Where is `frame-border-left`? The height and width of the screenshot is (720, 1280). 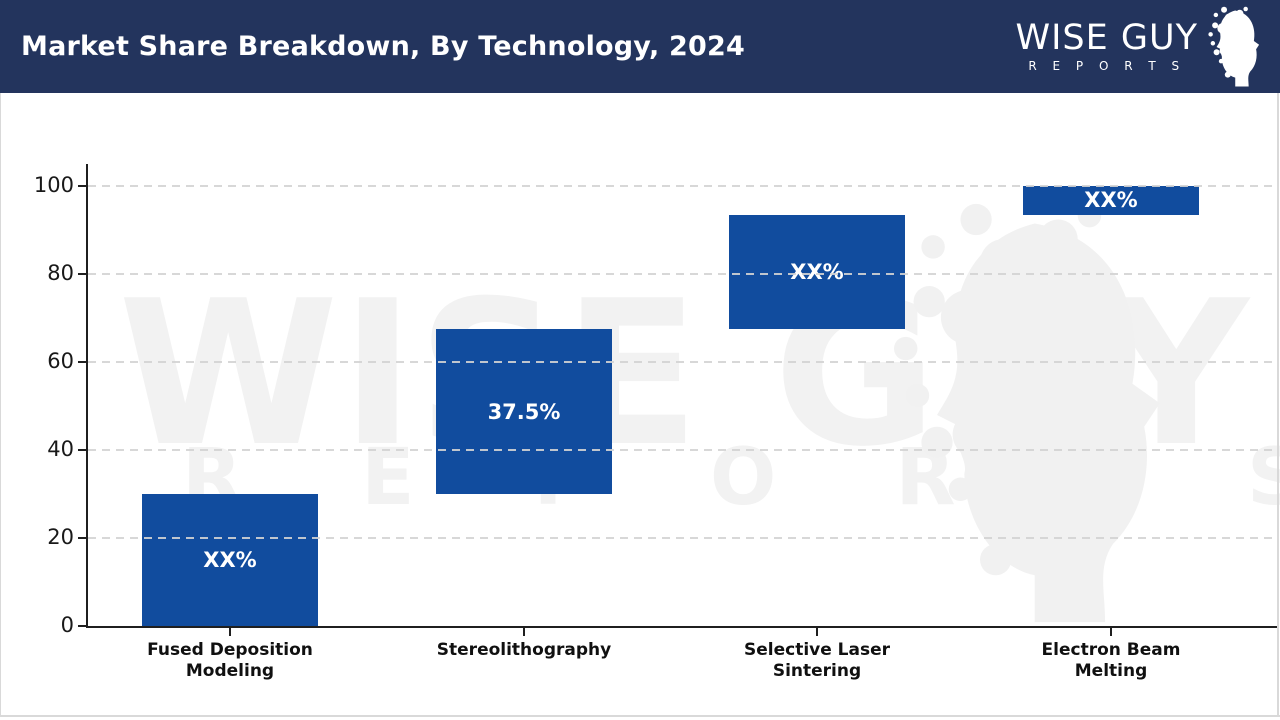 frame-border-left is located at coordinates (0, 405).